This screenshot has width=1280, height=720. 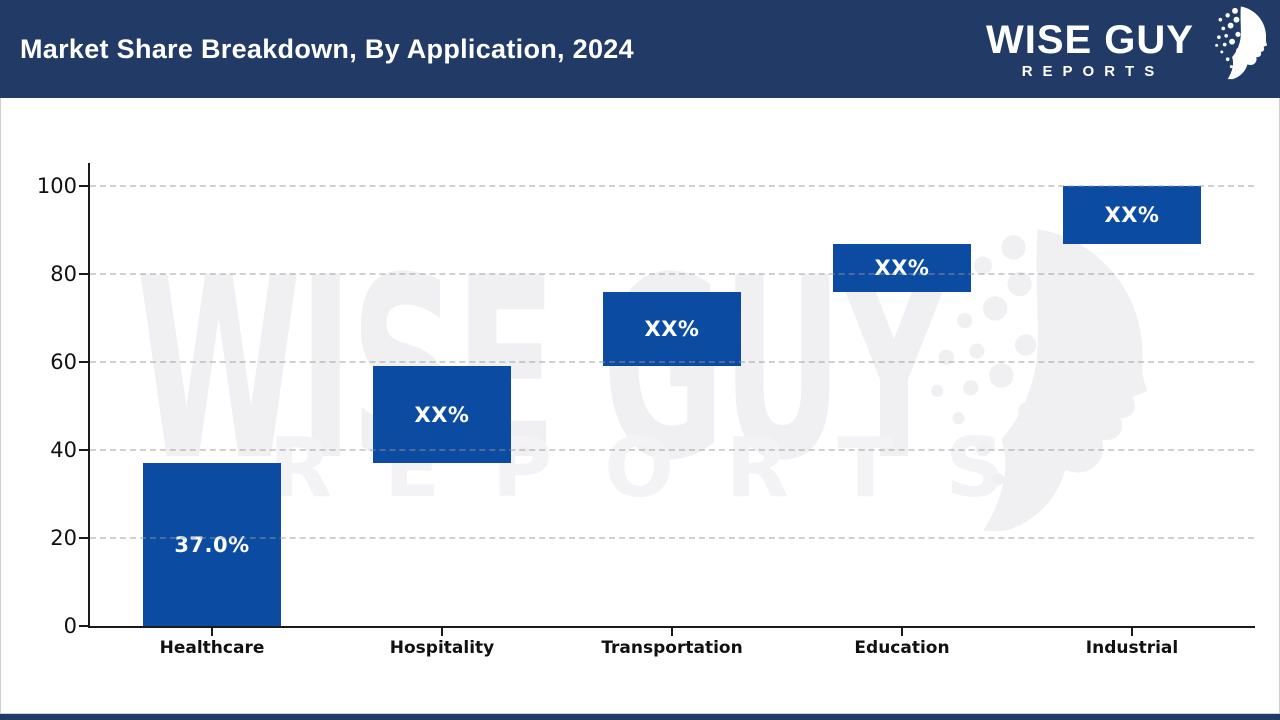 What do you see at coordinates (1089, 39) in the screenshot?
I see `logo-wordmark: WISE GUY` at bounding box center [1089, 39].